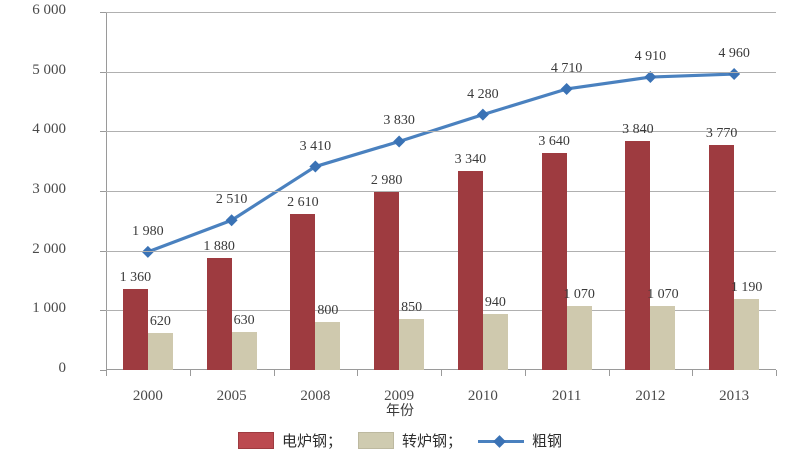 This screenshot has height=460, width=800. I want to click on line-value-label: 1 980, so click(148, 231).